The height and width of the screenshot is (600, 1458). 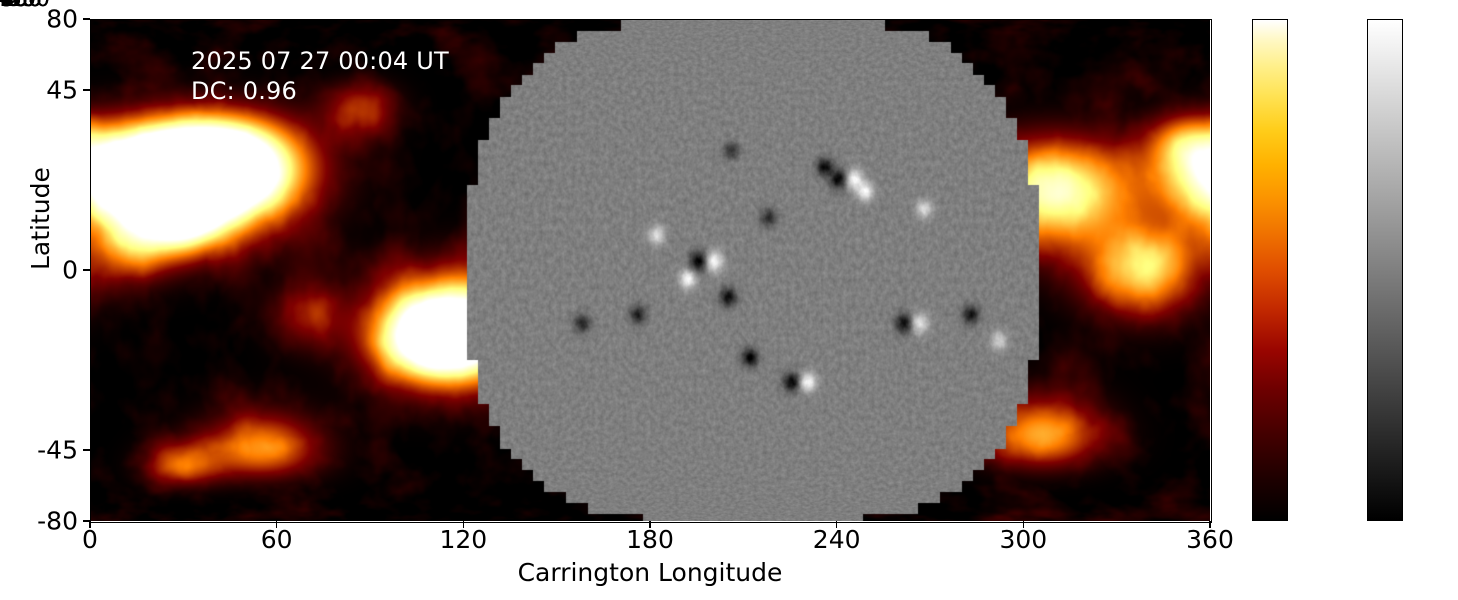 I want to click on observation-timestamp: 2025 07 27 00:04 UT DC: 0.96, so click(x=320, y=76).